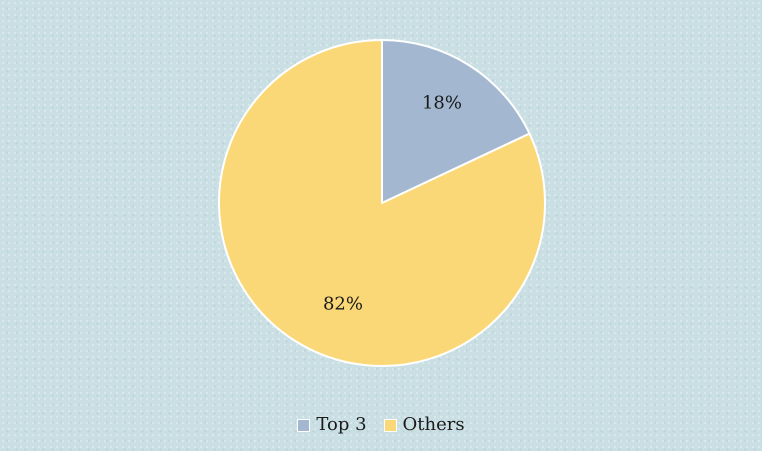 Image resolution: width=762 pixels, height=451 pixels. I want to click on chart-legend: Top 3 Others, so click(381, 425).